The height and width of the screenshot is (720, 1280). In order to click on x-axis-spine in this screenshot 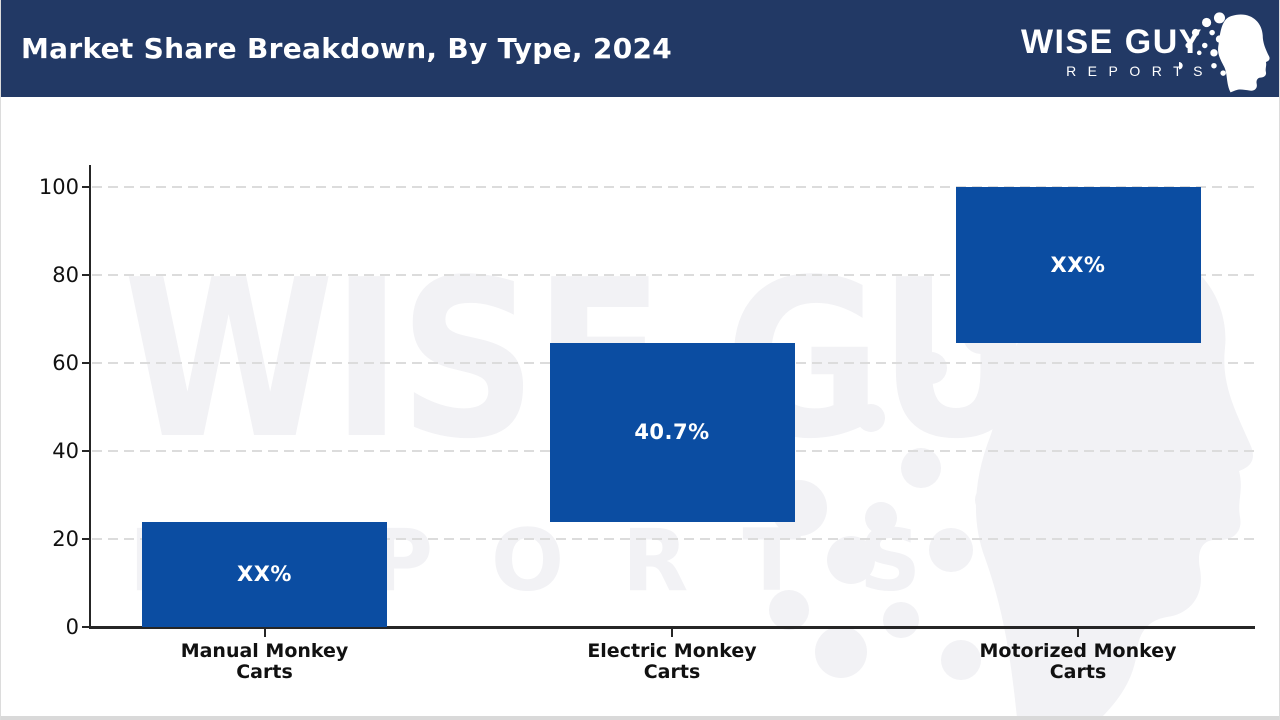, I will do `click(672, 627)`.